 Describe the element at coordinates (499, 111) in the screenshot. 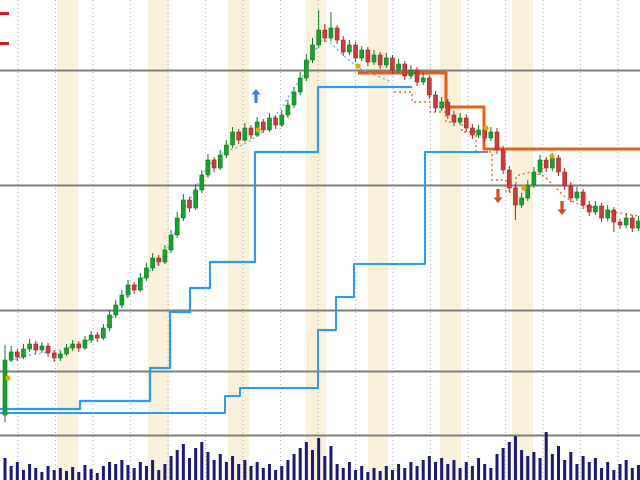

I see `trailing-stop-orange-line` at that location.